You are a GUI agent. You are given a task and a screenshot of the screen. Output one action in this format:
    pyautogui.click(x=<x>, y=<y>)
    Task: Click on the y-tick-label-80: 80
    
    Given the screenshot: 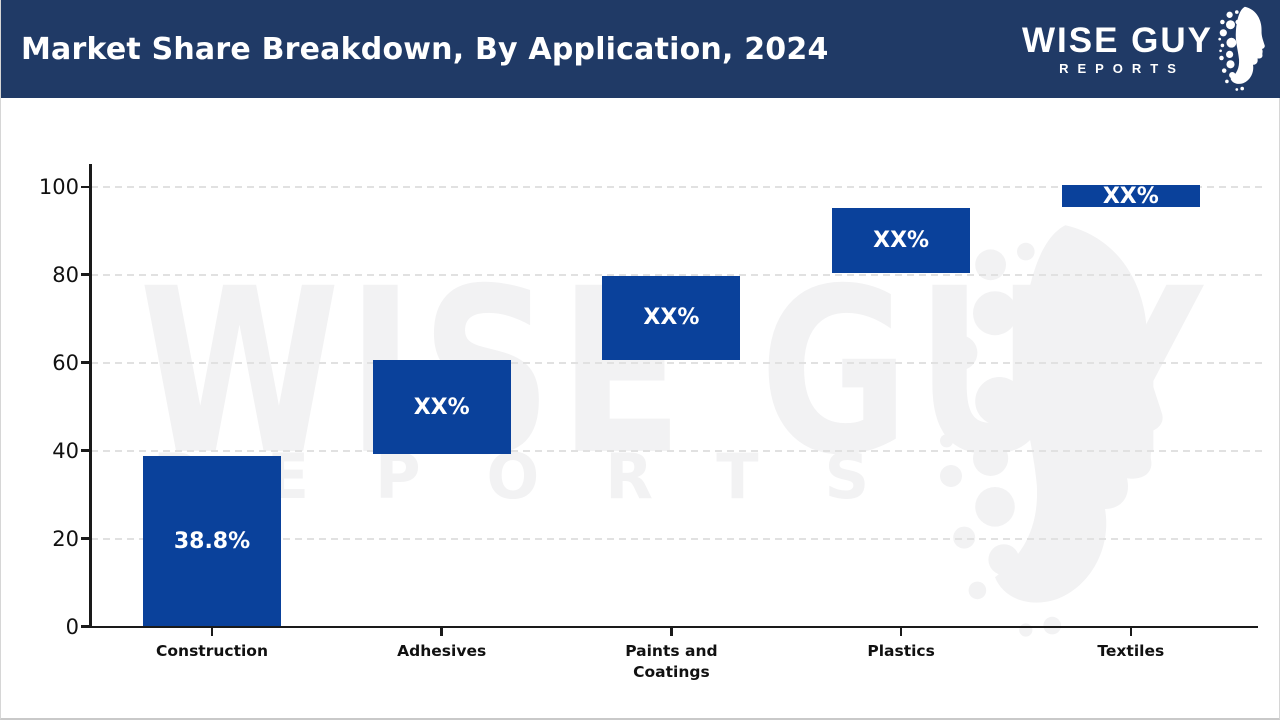 What is the action you would take?
    pyautogui.click(x=65, y=274)
    